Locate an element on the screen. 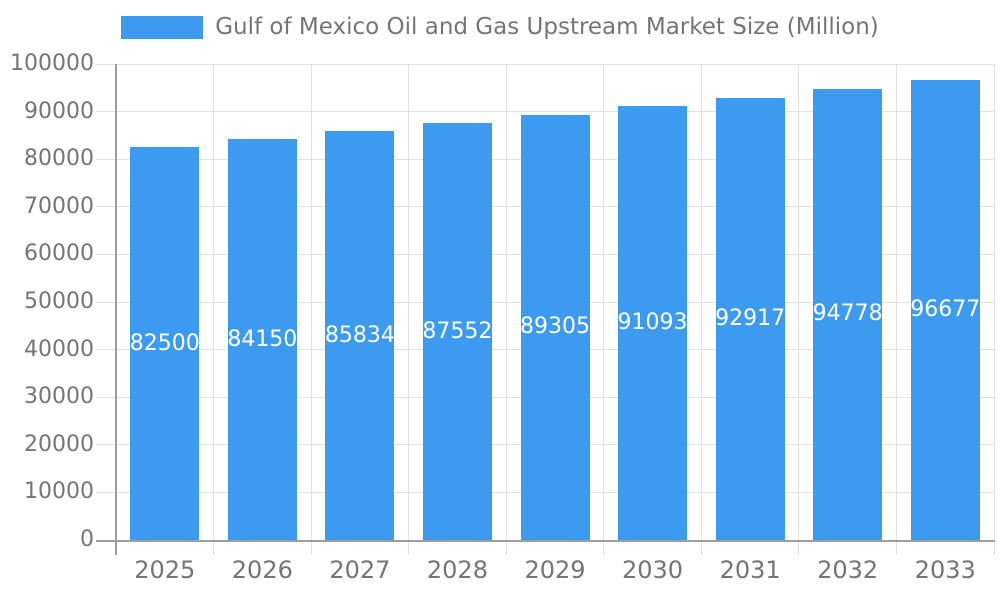 The width and height of the screenshot is (1000, 600). x-tick-label: 2026 is located at coordinates (262, 570).